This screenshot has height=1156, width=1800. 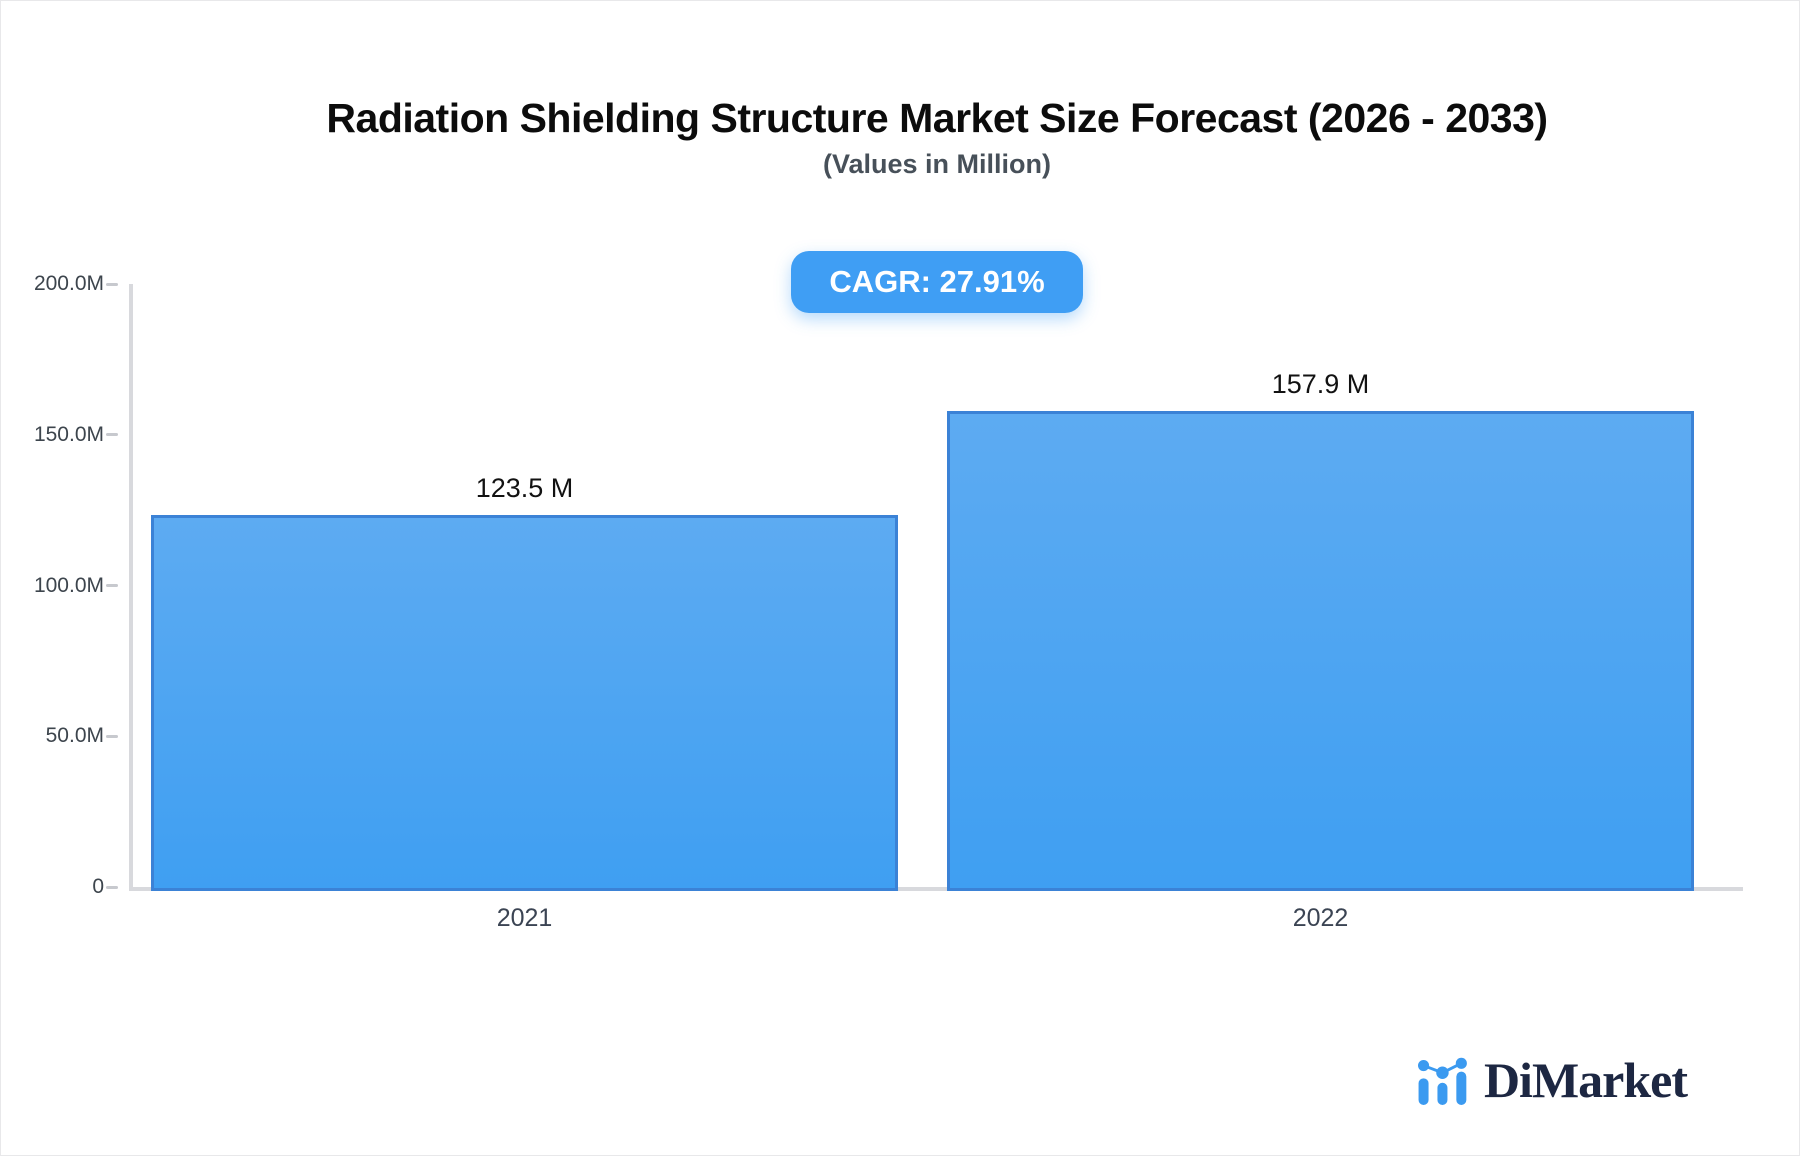 I want to click on y-axis-tick-label: 0, so click(x=98, y=886).